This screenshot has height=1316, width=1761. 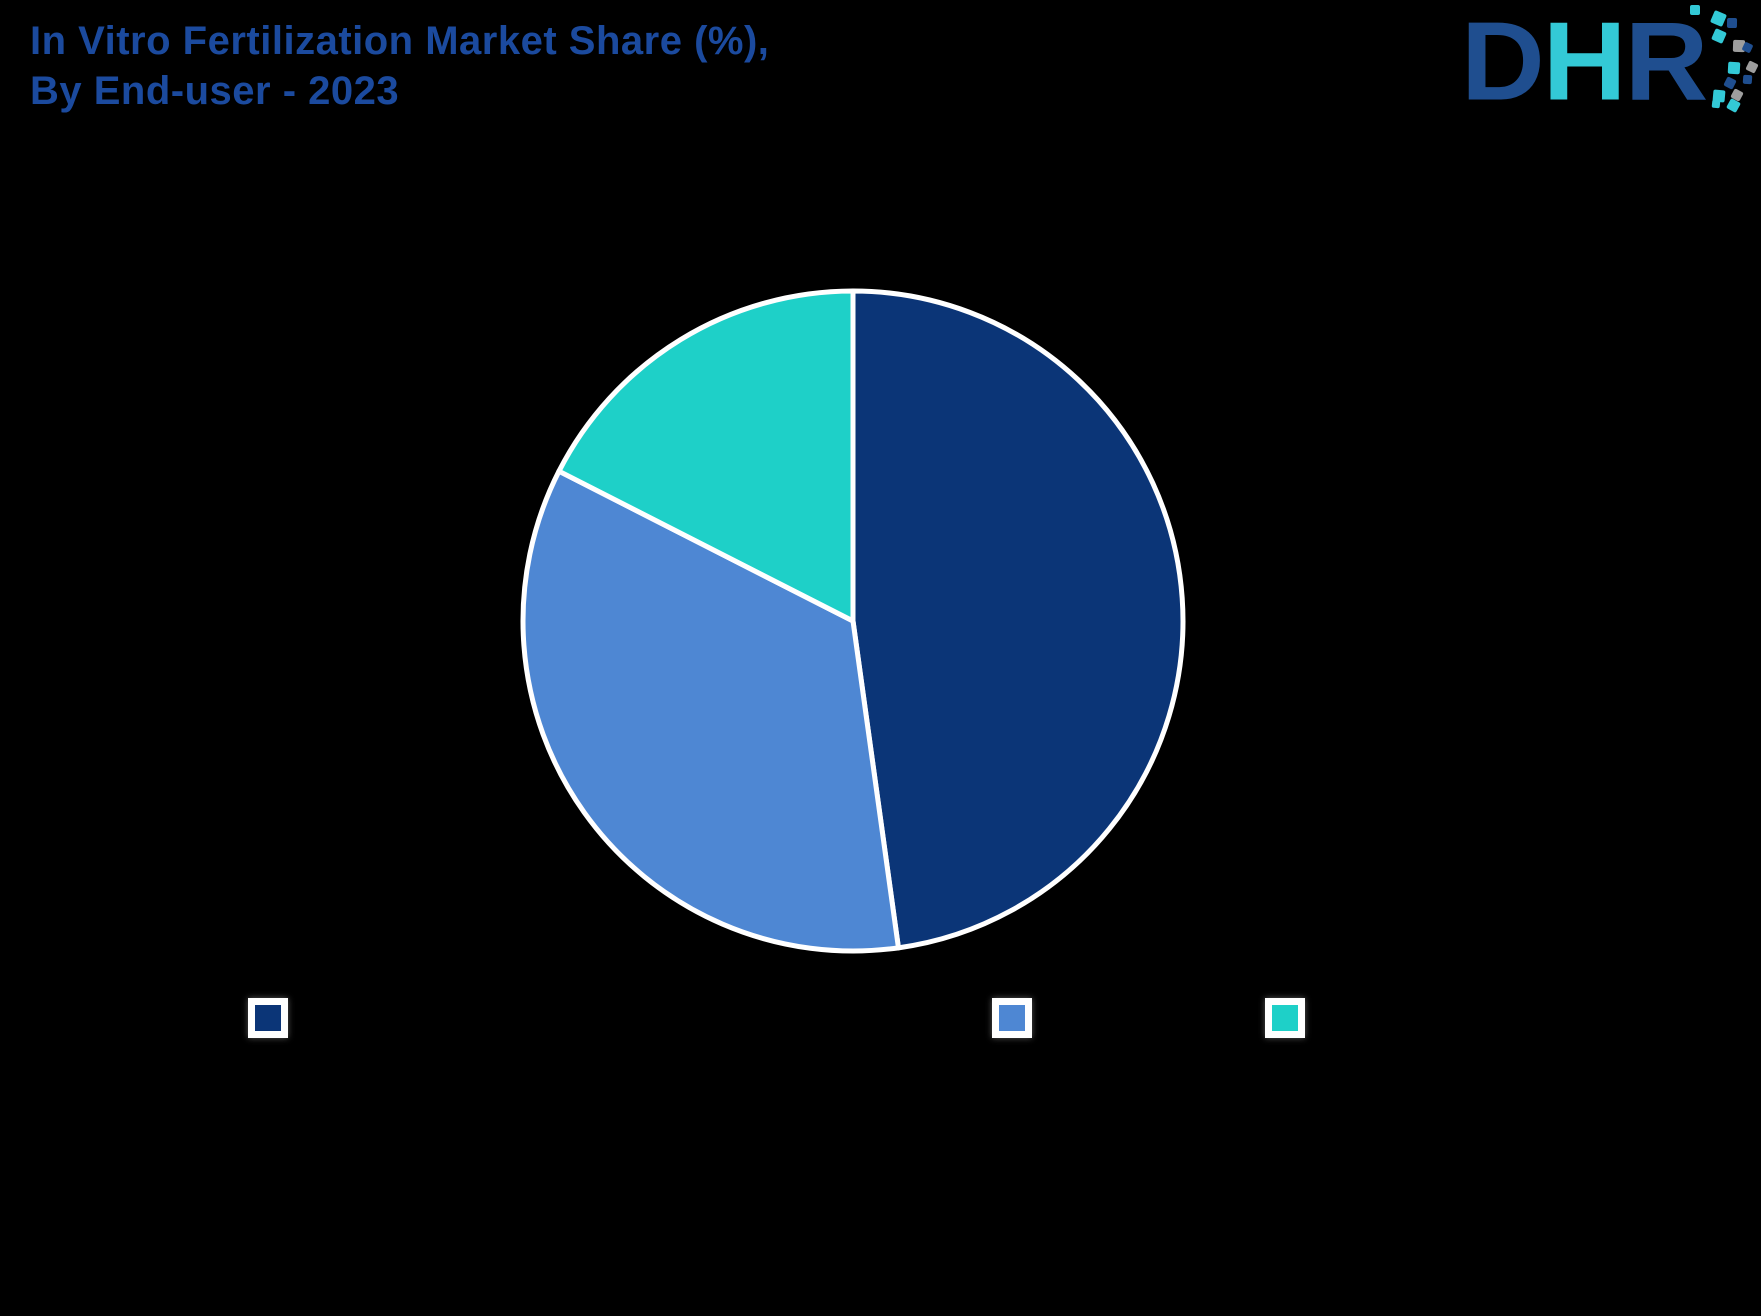 What do you see at coordinates (400, 41) in the screenshot?
I see `chart-title-line1: In Vitro Fertilization Market Share (%),` at bounding box center [400, 41].